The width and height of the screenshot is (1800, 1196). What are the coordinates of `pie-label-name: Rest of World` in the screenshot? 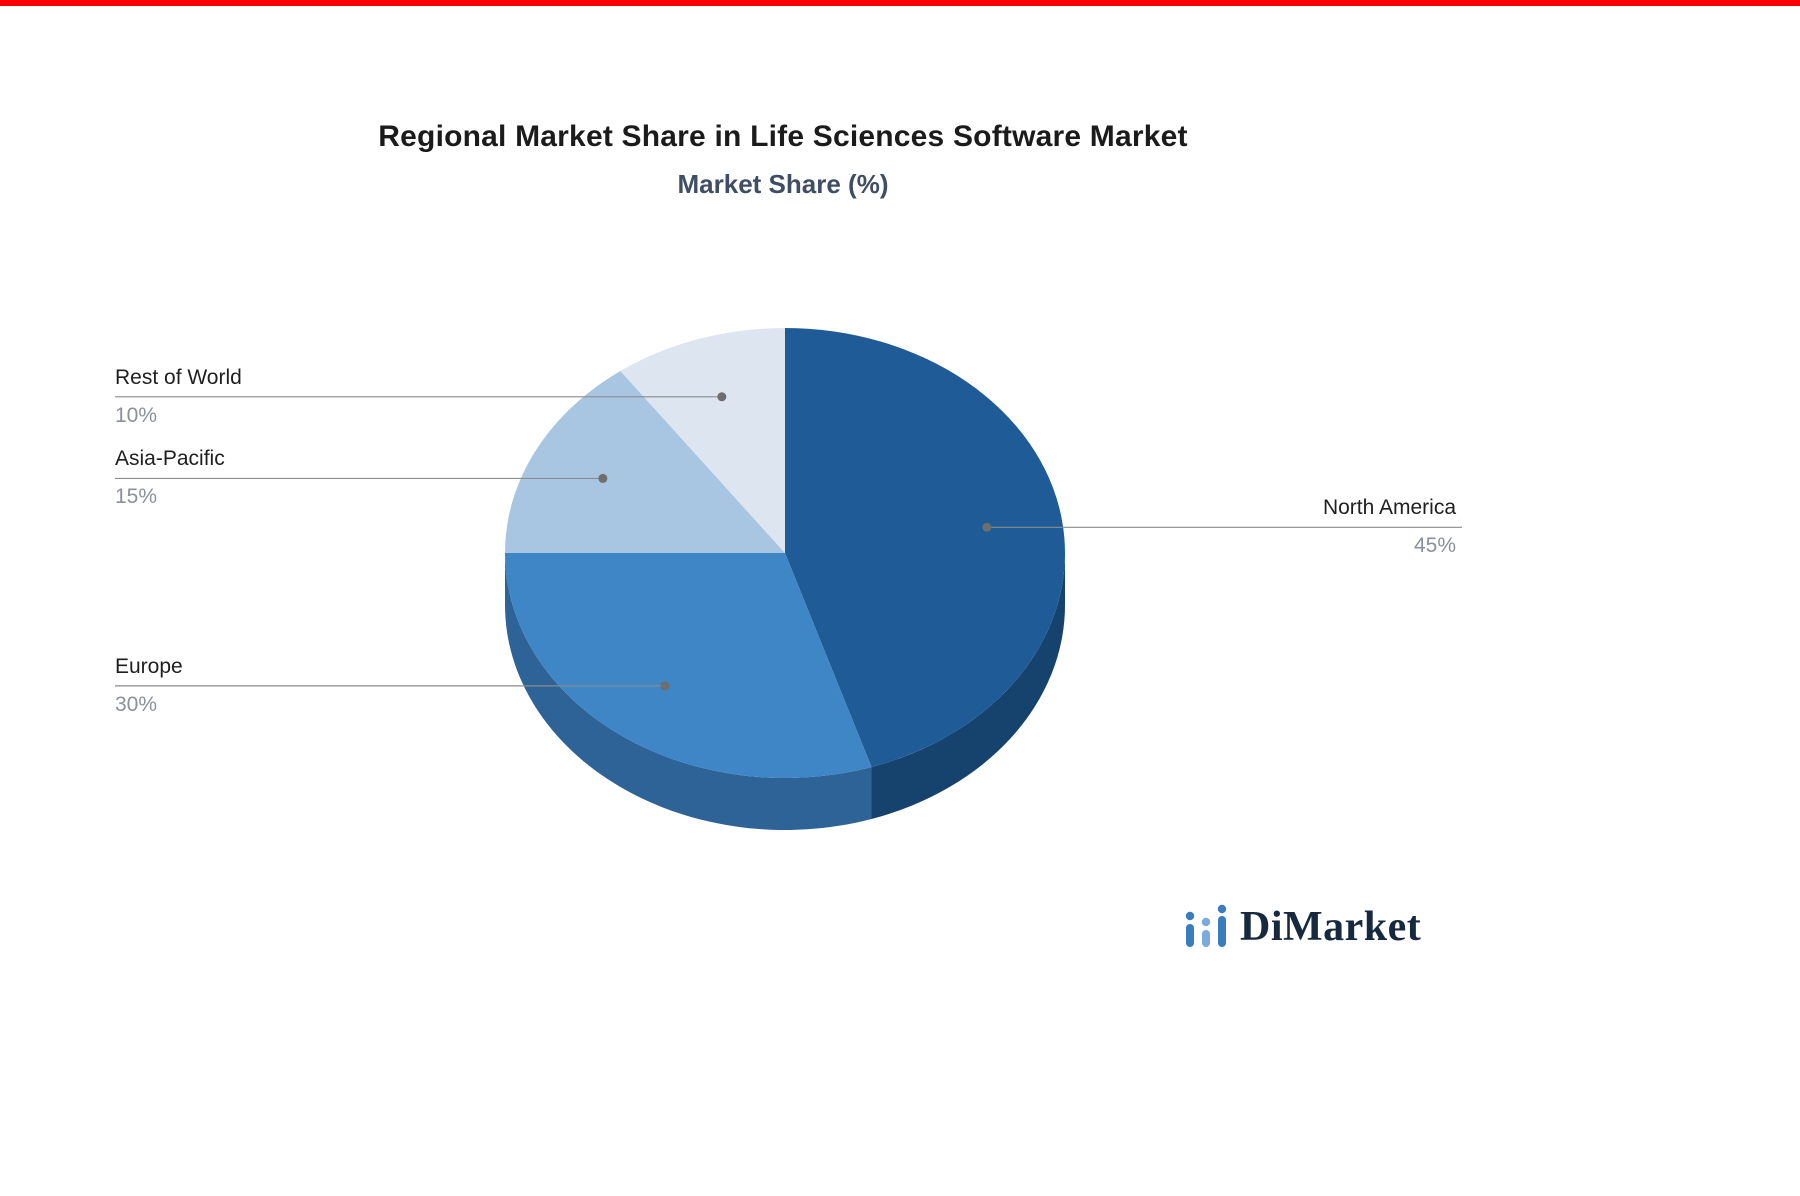 It's located at (178, 377).